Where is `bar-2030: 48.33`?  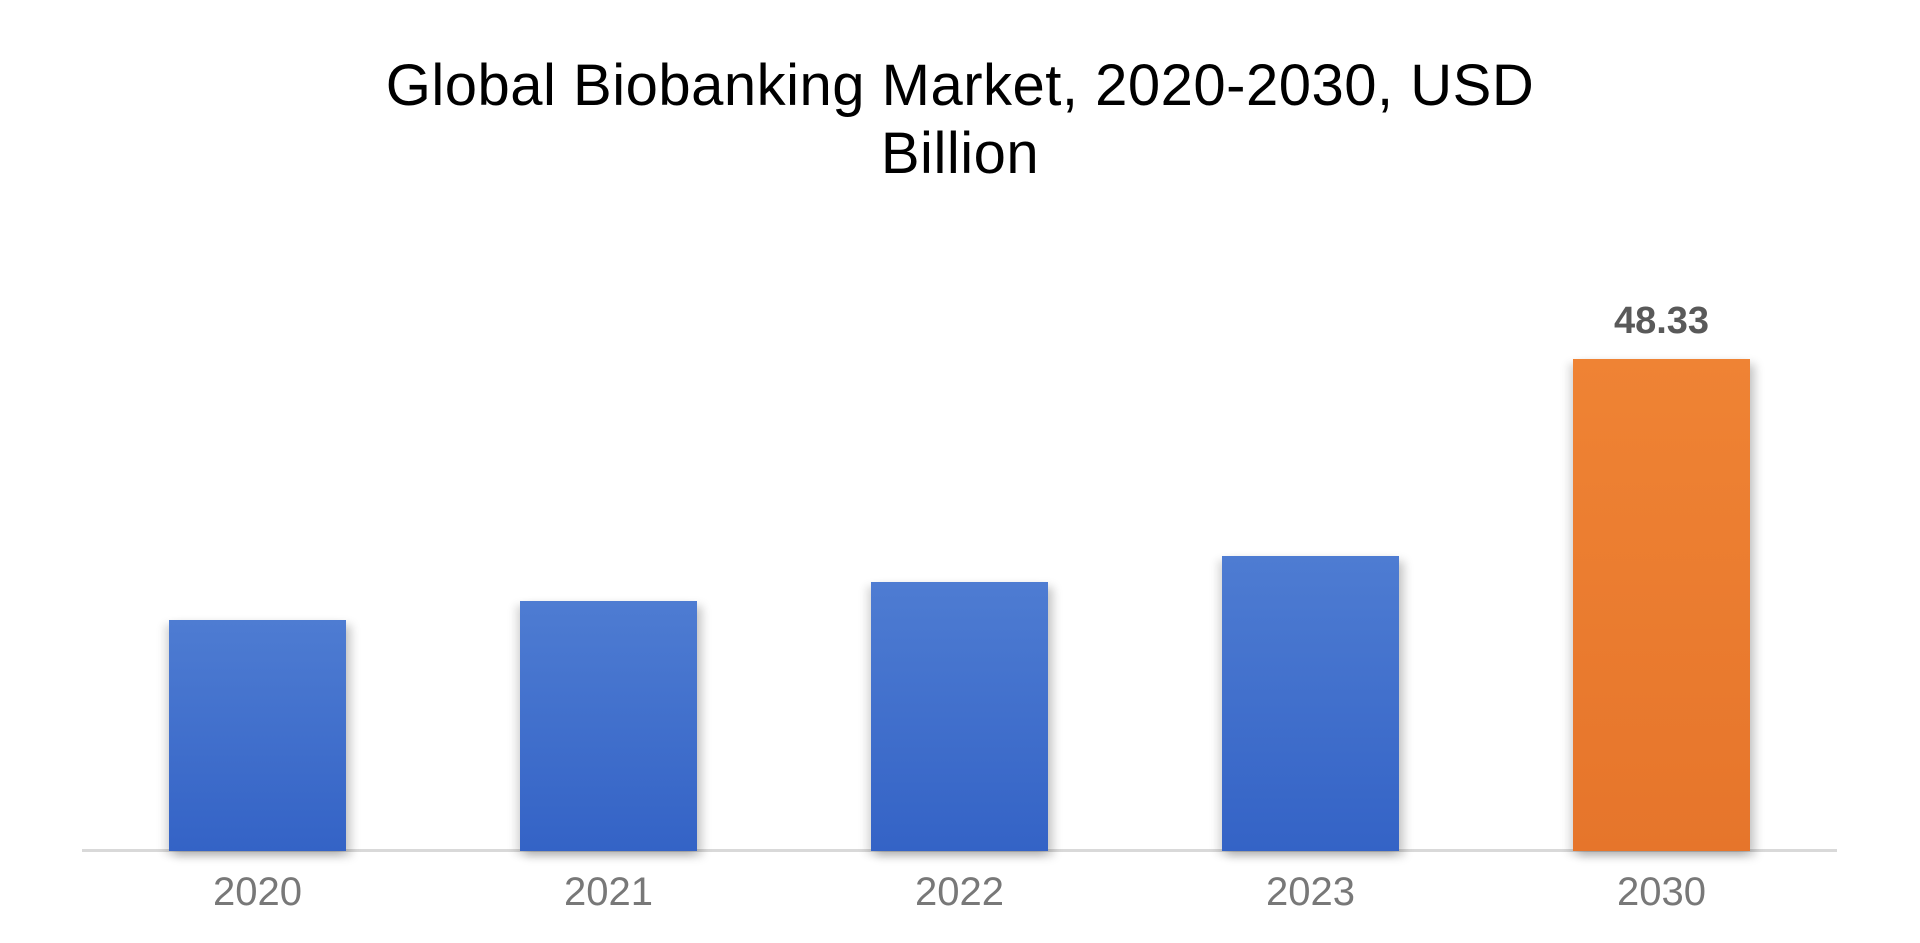 bar-2030: 48.33 is located at coordinates (1661, 575).